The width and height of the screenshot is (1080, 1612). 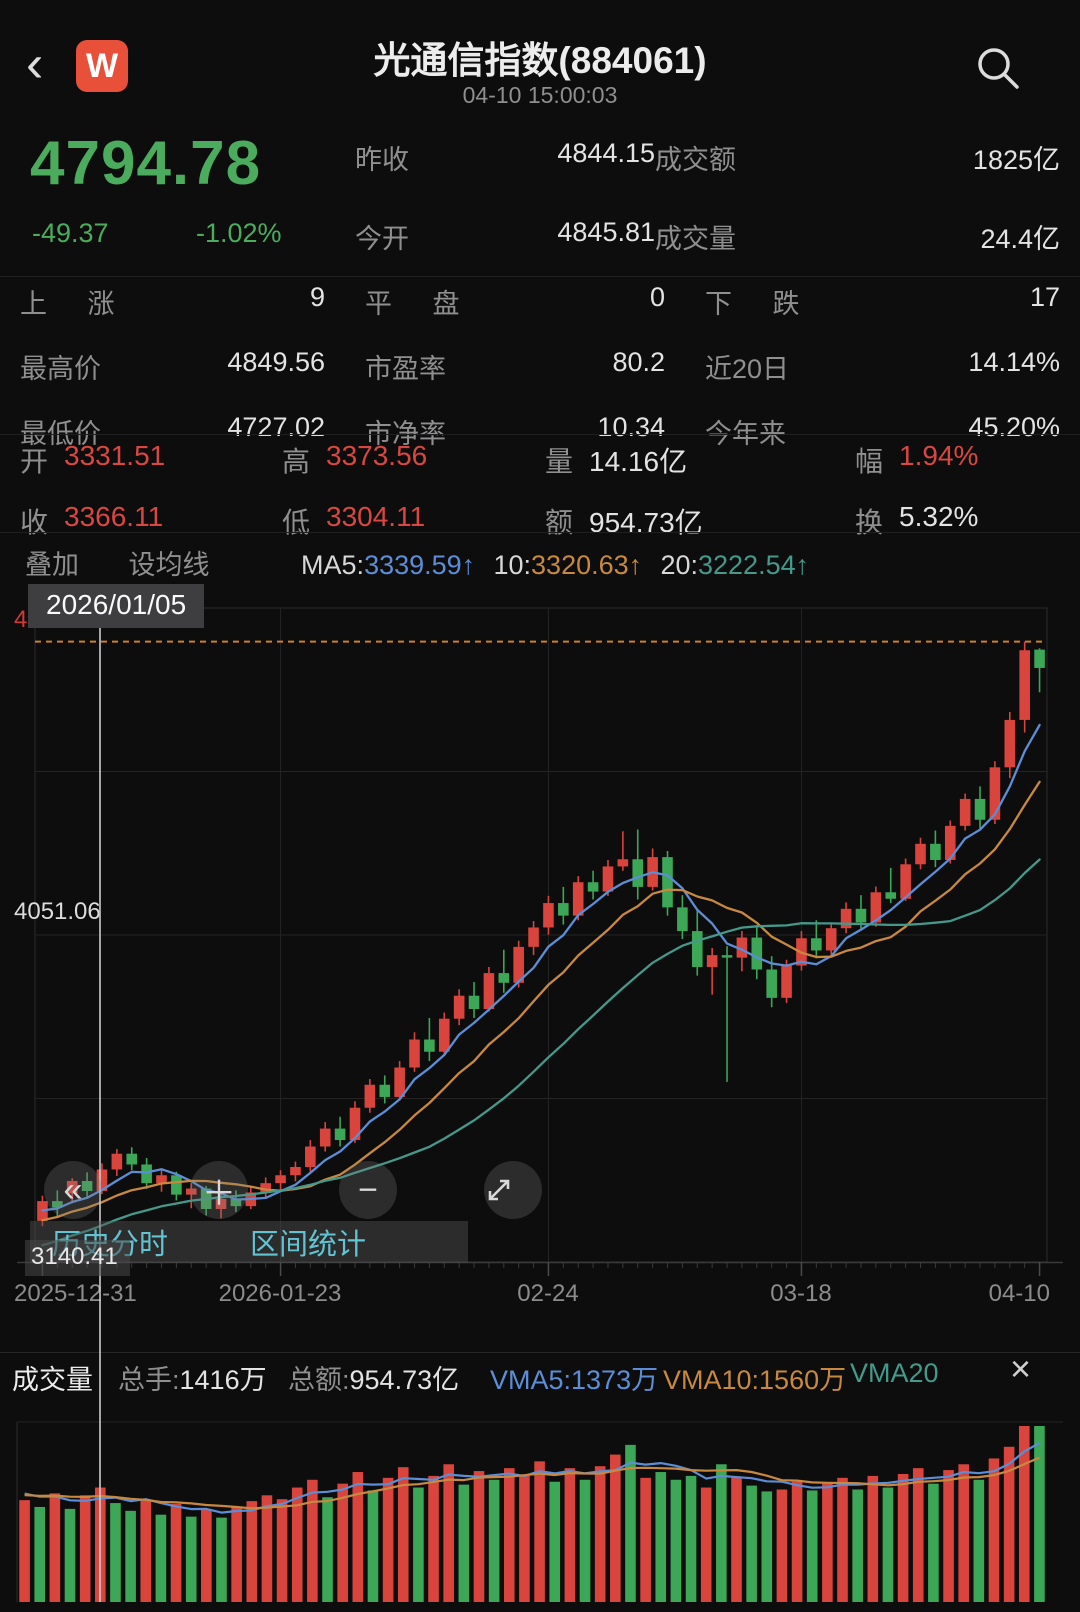 I want to click on zoom-out-button: −, so click(x=368, y=1190).